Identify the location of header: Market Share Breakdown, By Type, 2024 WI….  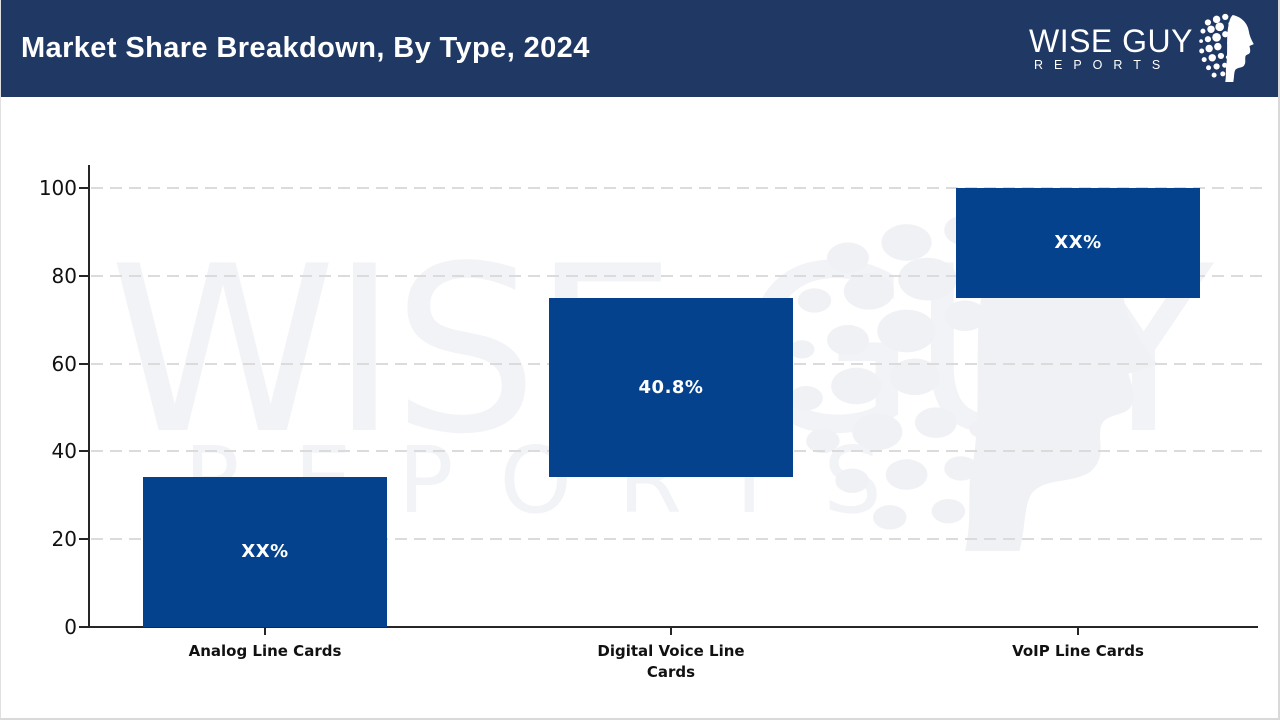
(639, 48).